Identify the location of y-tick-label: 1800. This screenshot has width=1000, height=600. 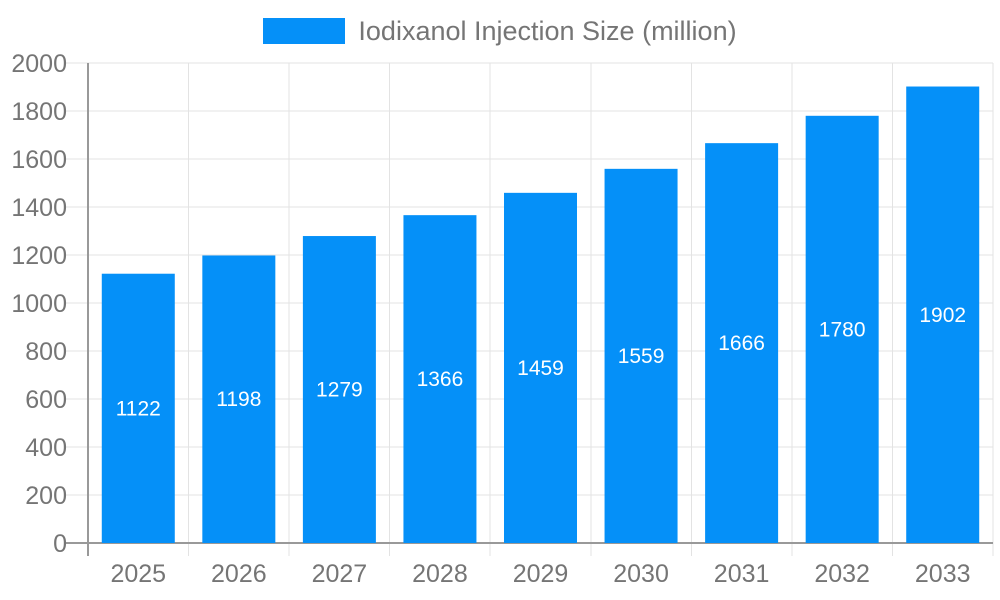
(39, 112).